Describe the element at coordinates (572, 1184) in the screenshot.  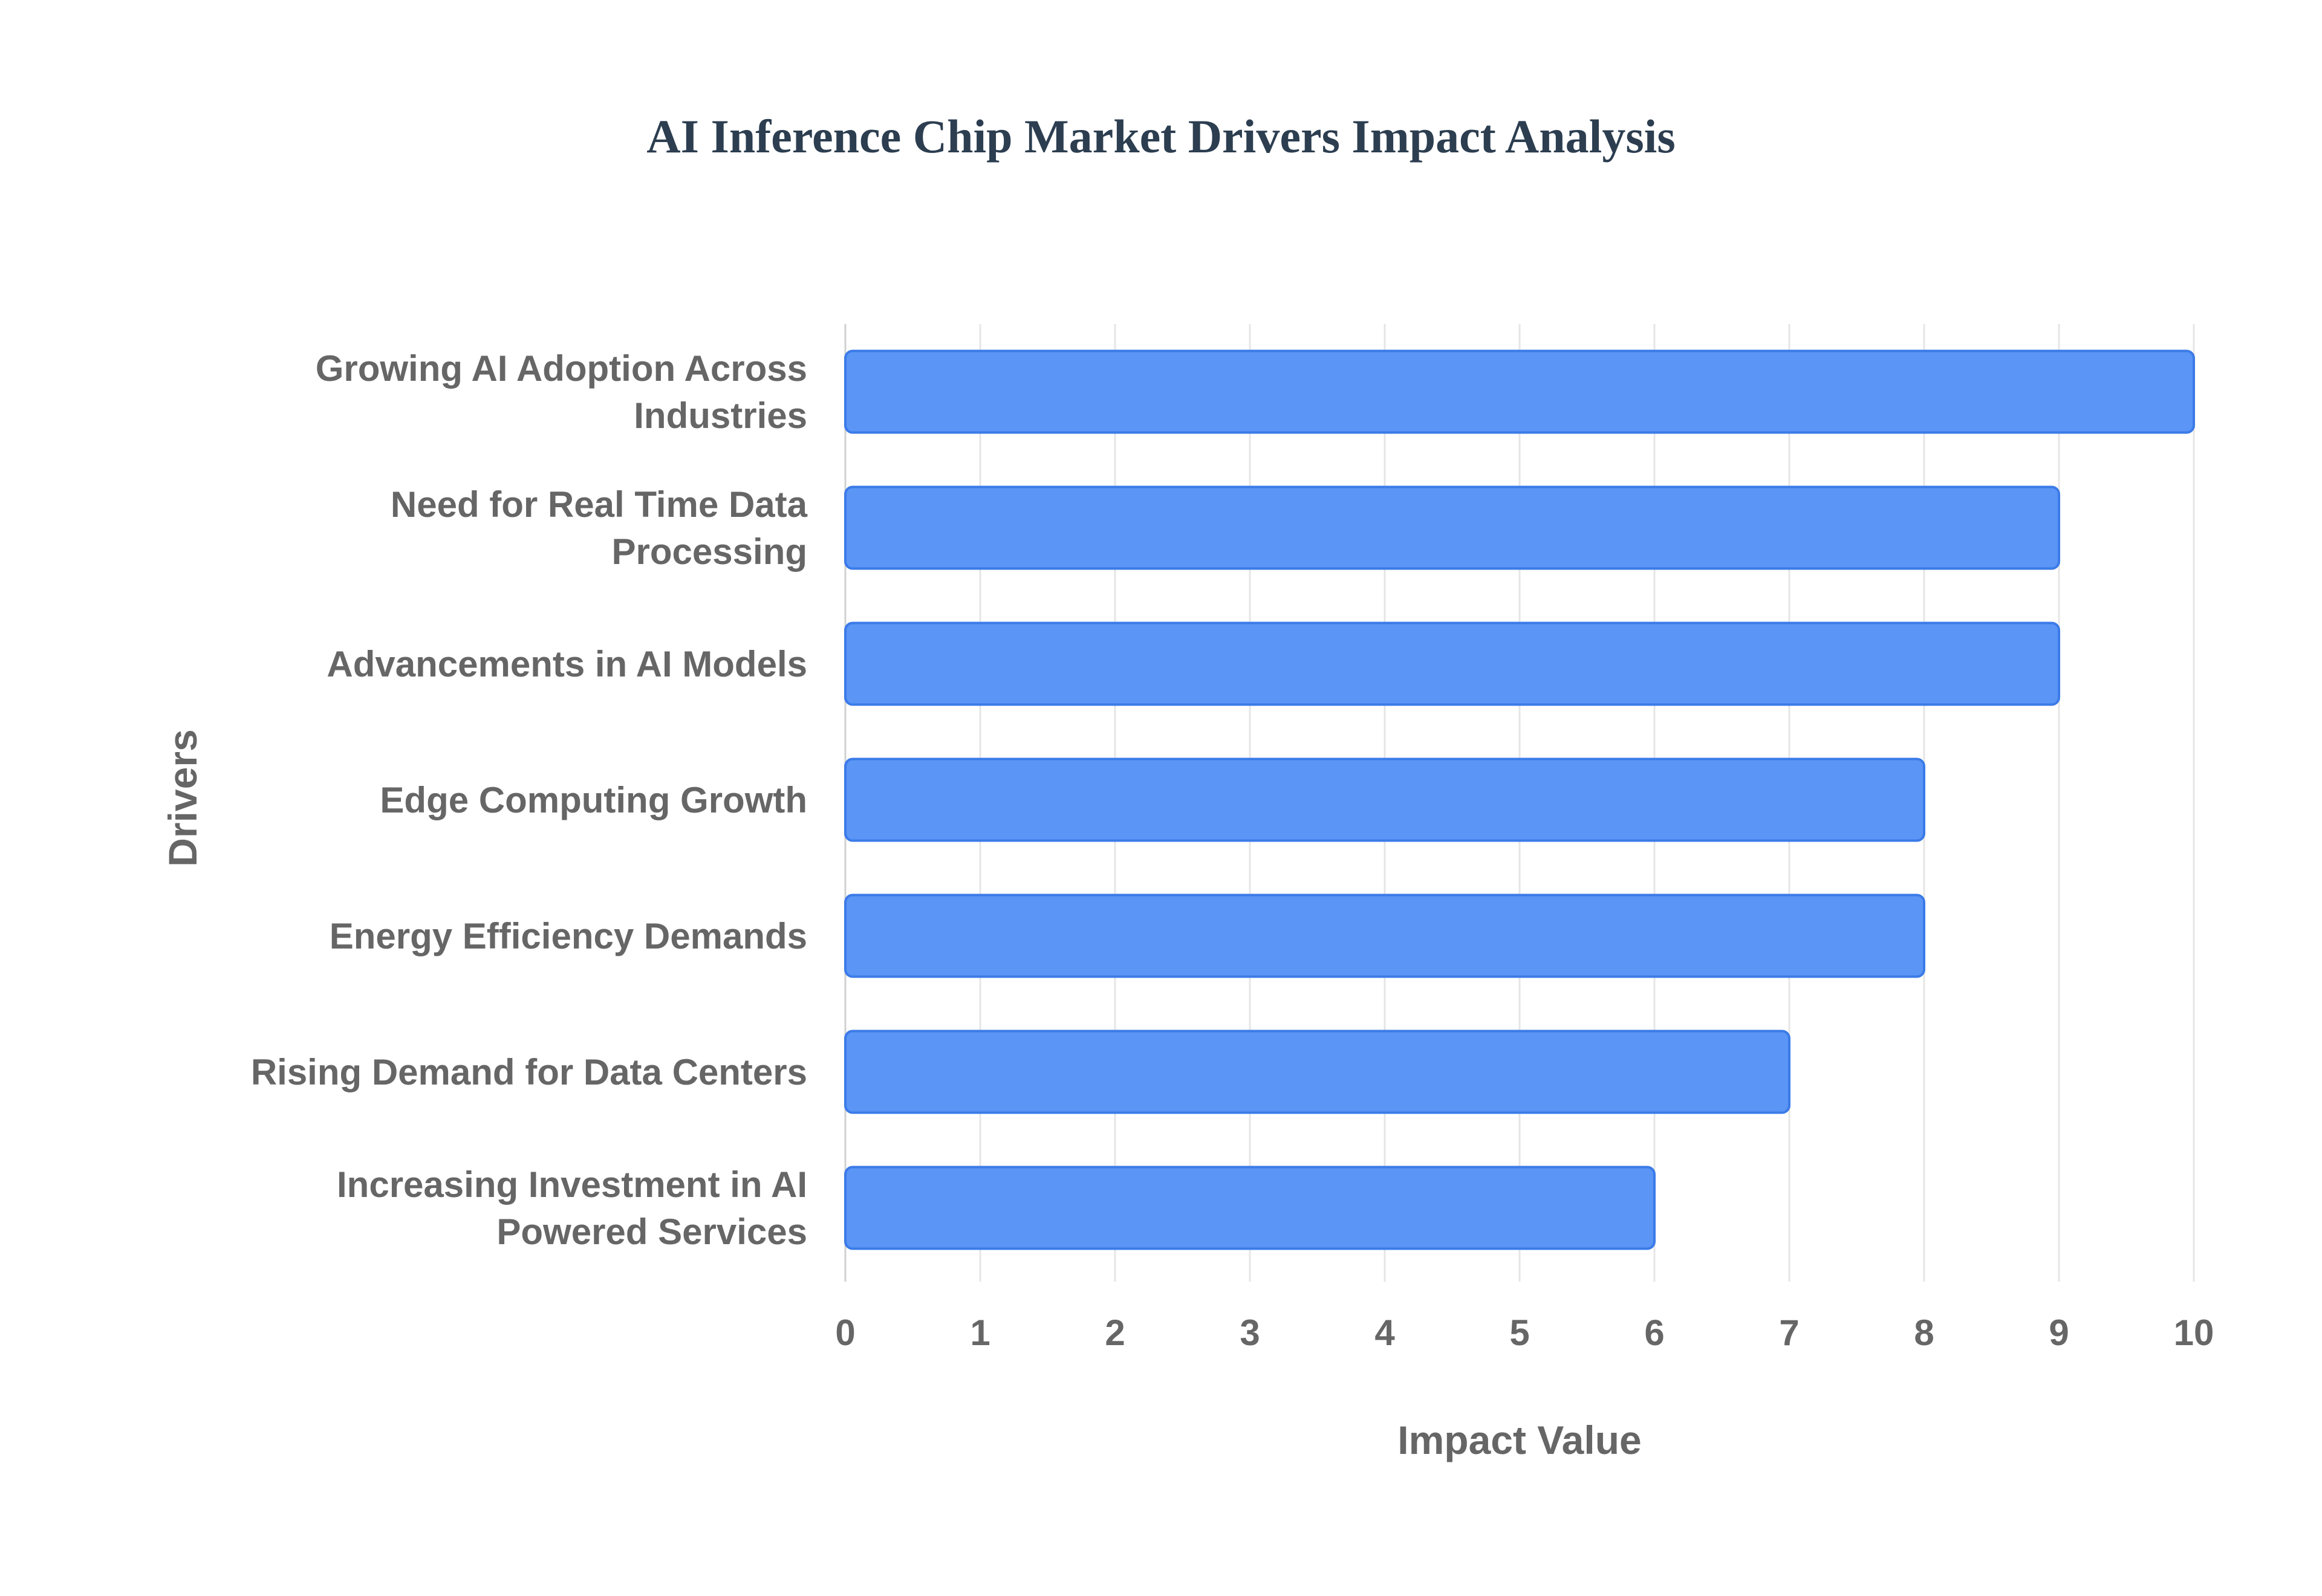
I see `category-label-line: Increasing Investment in AI` at that location.